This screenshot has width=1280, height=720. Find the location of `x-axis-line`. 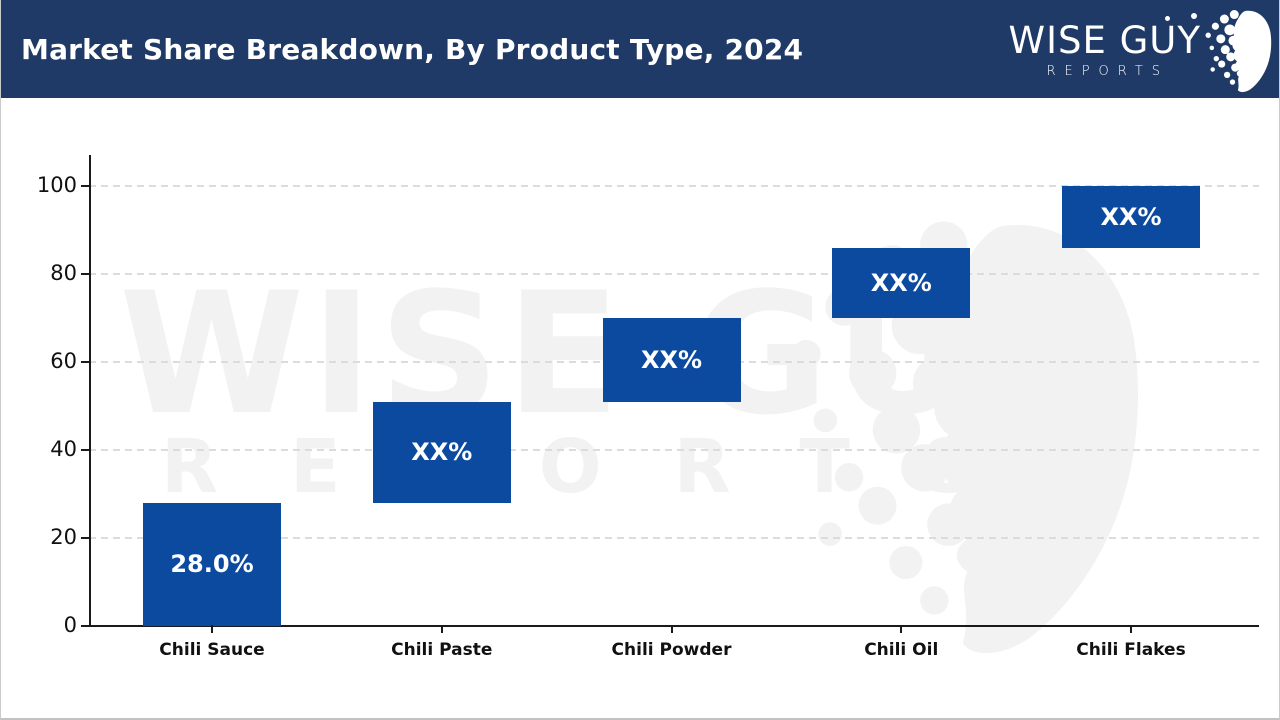

x-axis-line is located at coordinates (674, 626).